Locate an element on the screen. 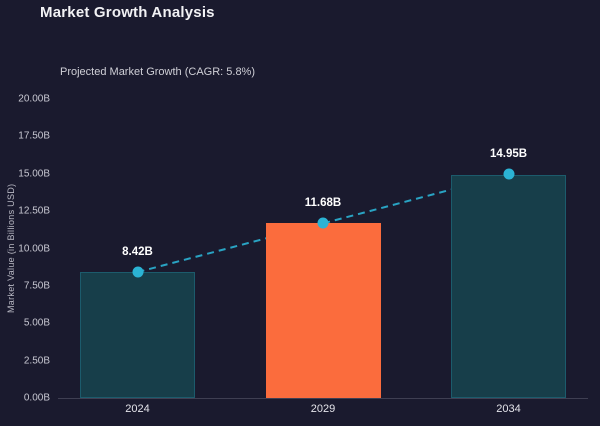 The width and height of the screenshot is (600, 426). data-point-marker-2034 is located at coordinates (508, 174).